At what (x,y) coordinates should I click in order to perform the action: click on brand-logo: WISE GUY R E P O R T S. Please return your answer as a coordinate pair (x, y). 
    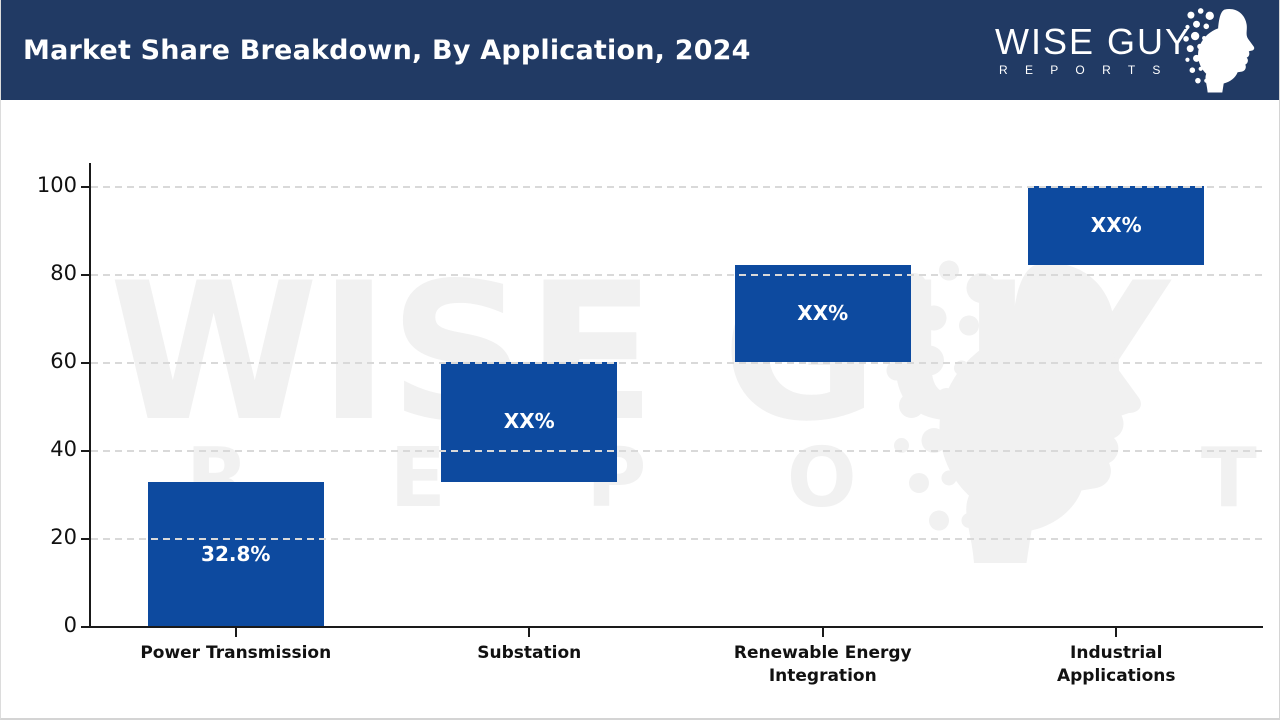
    Looking at the image, I should click on (1132, 50).